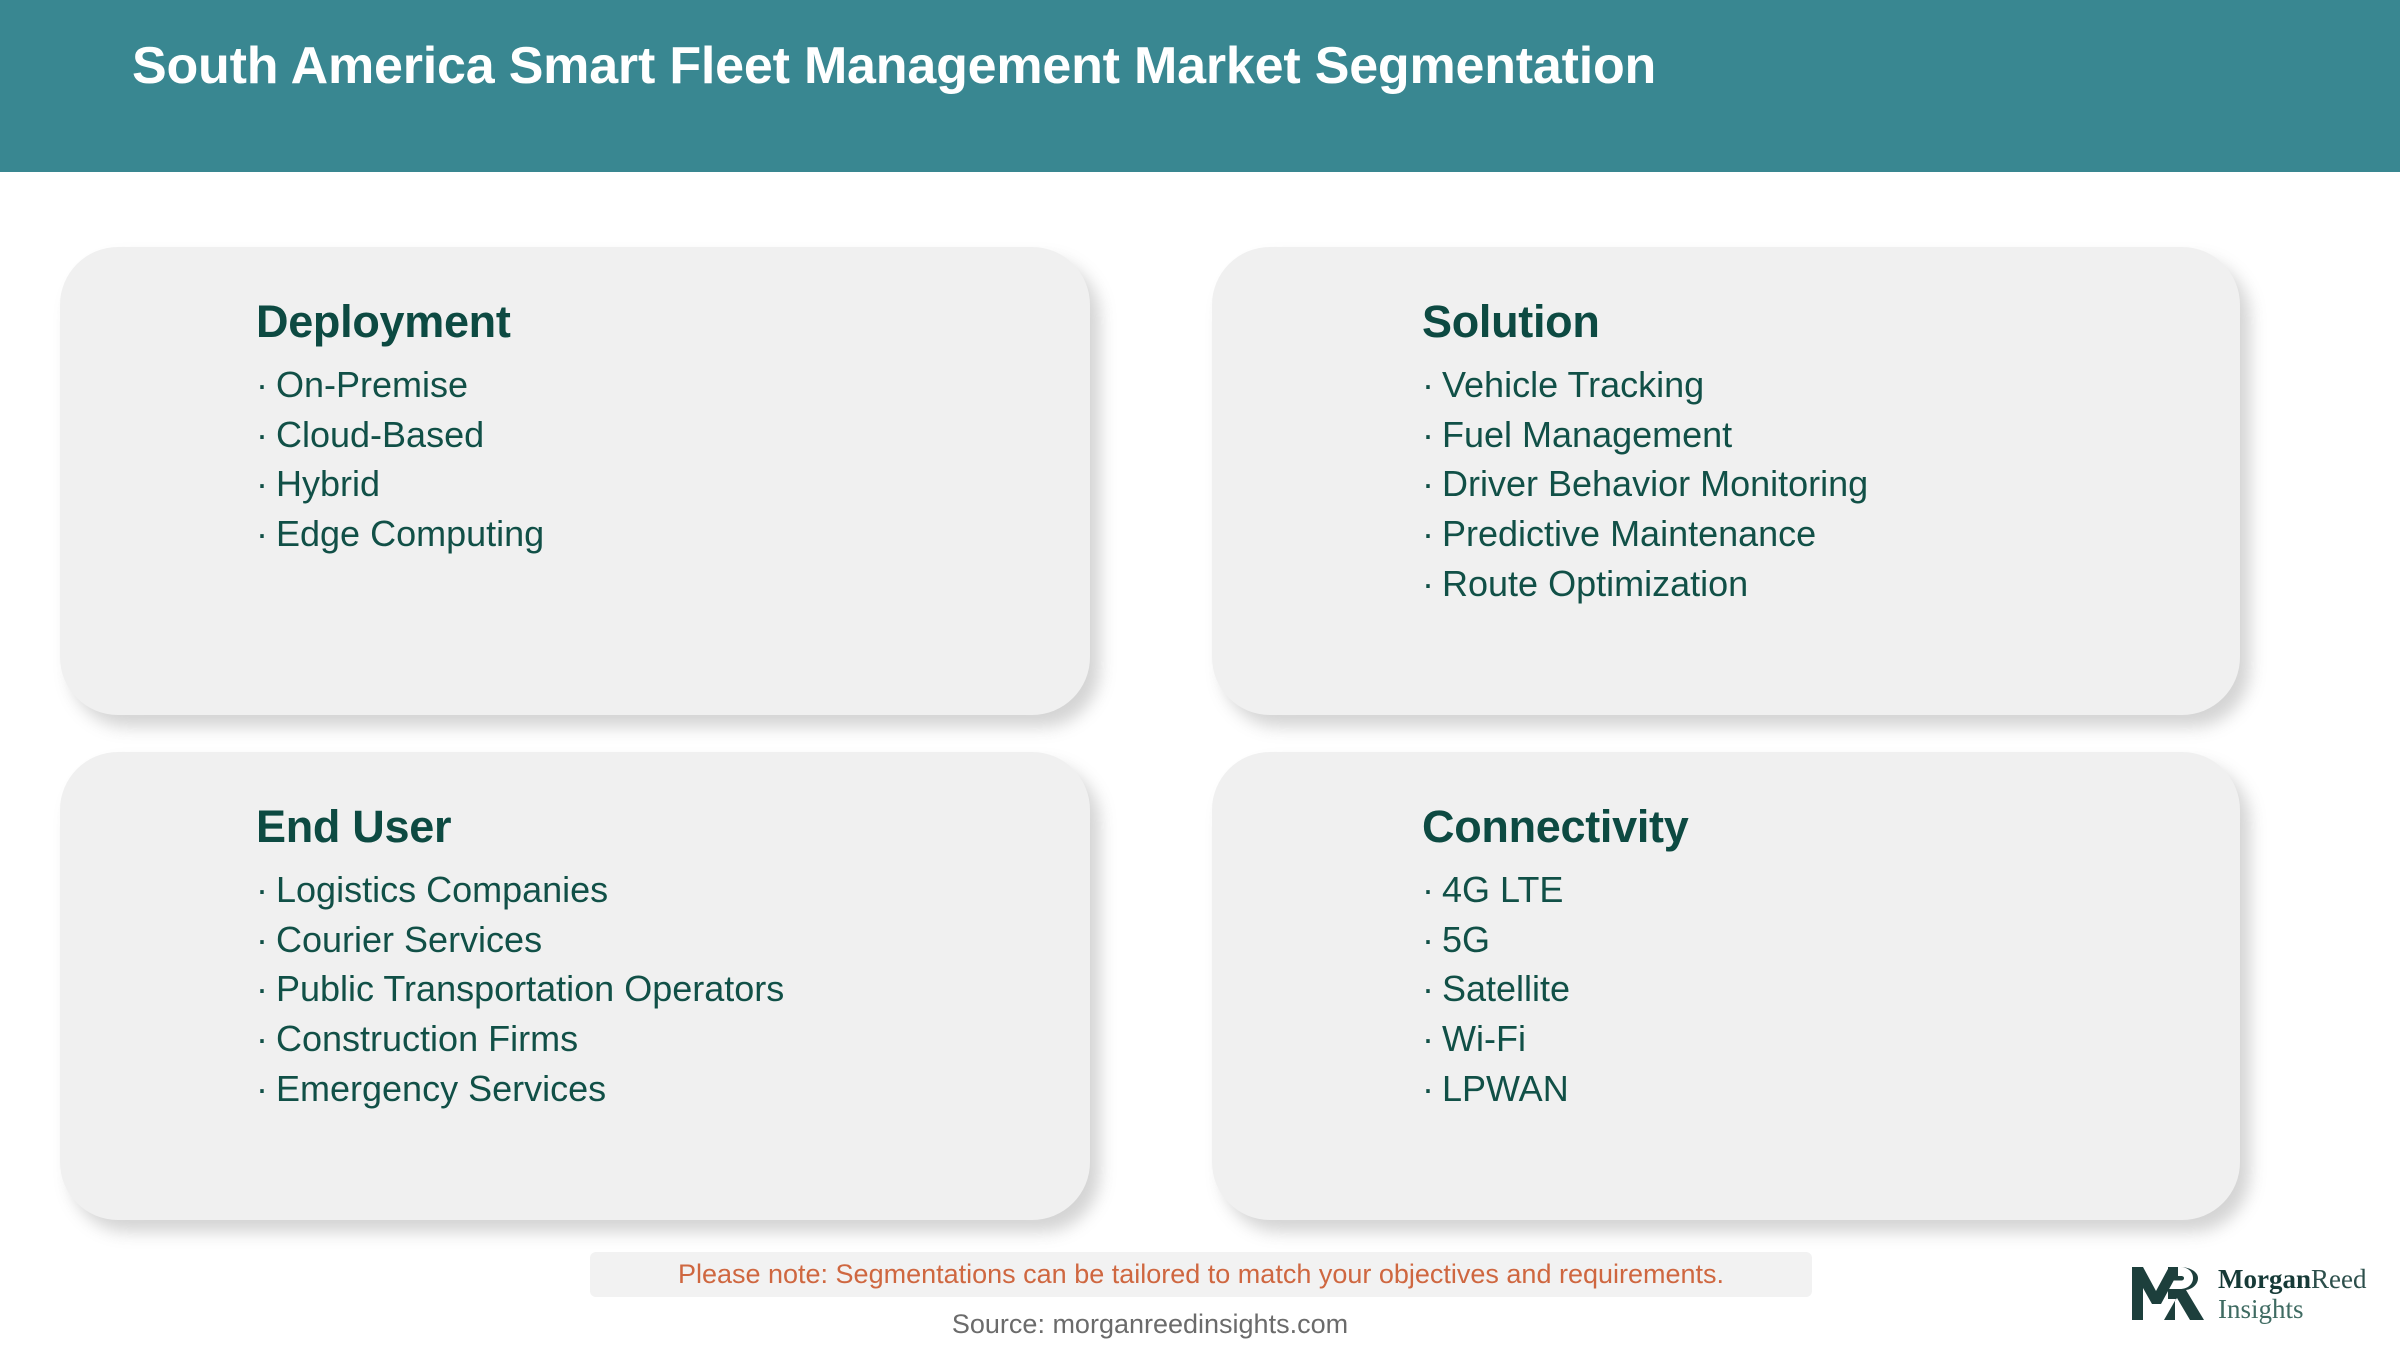 The width and height of the screenshot is (2400, 1350). Describe the element at coordinates (673, 385) in the screenshot. I see `list-item: · On-Premise` at that location.